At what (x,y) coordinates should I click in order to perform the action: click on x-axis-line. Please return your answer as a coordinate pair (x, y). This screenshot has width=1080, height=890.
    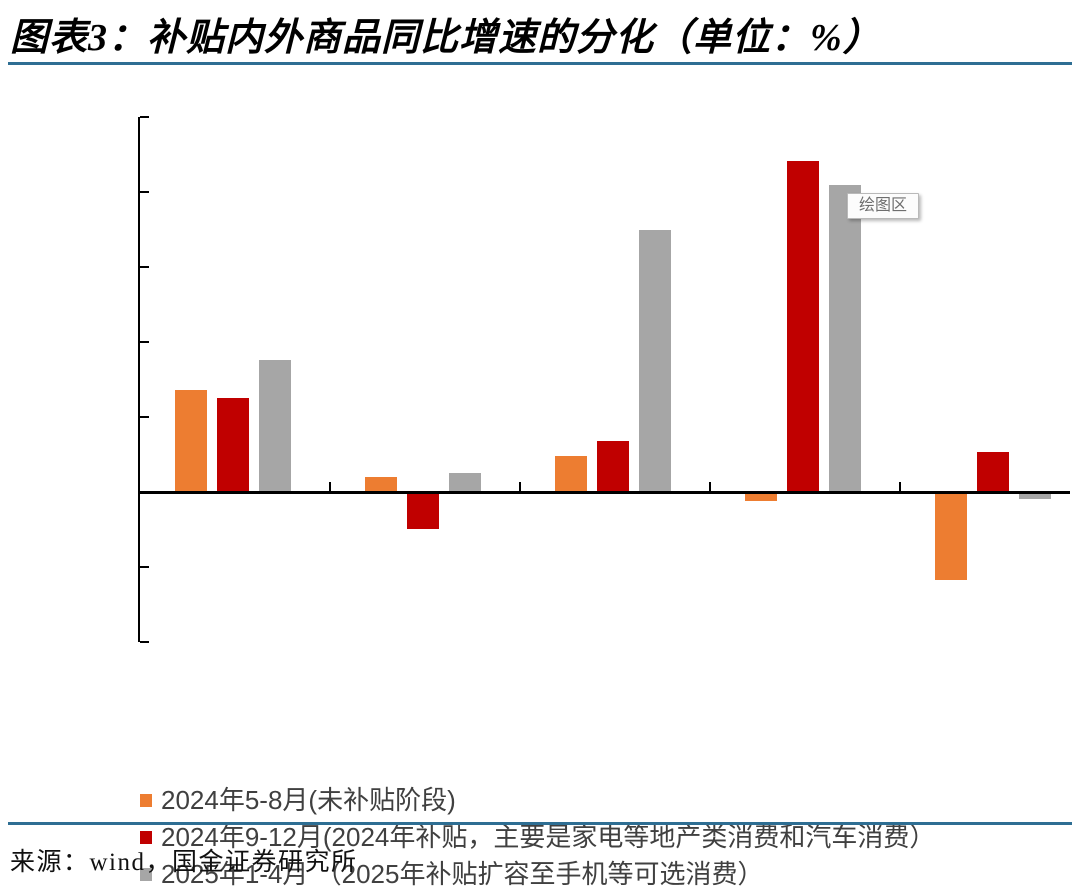
    Looking at the image, I should click on (604, 492).